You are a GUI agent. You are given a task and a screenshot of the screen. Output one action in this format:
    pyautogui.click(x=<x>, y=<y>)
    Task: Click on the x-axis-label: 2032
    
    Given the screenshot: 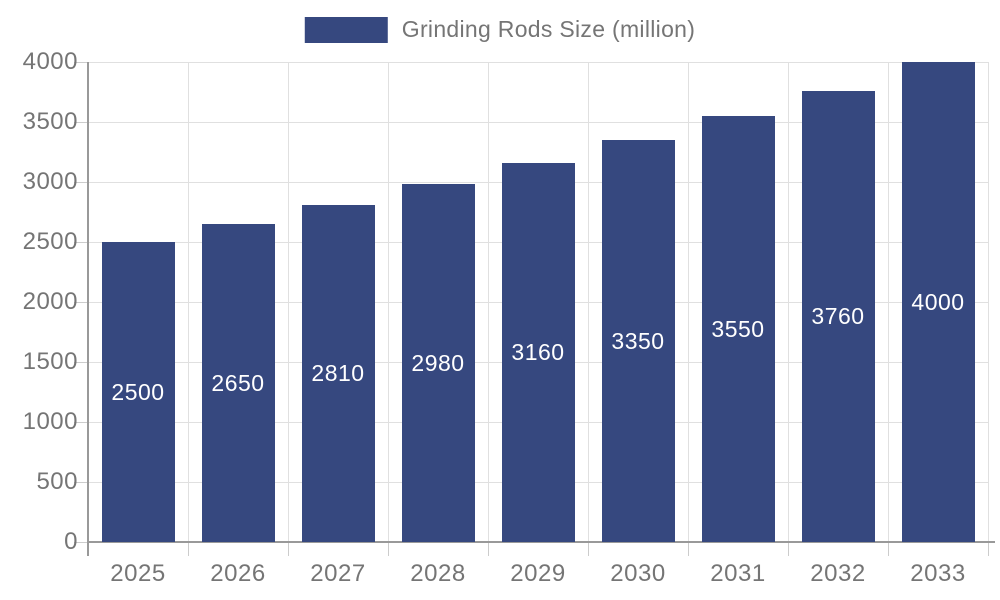 What is the action you would take?
    pyautogui.click(x=838, y=573)
    